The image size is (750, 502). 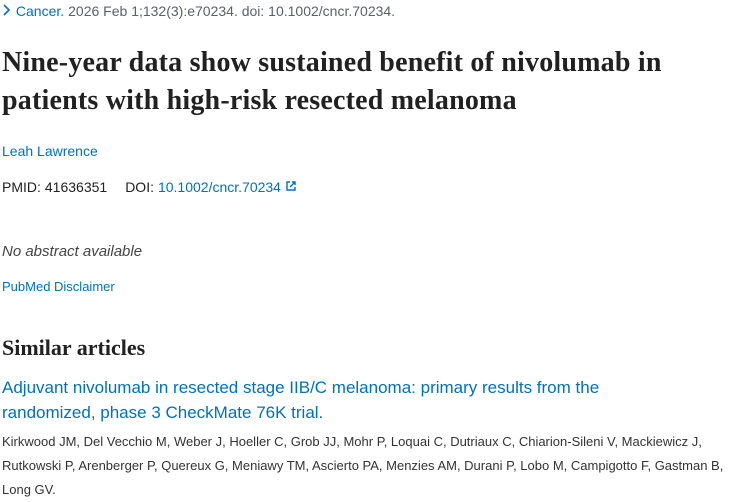 What do you see at coordinates (74, 347) in the screenshot?
I see `similar-heading: Similar articles` at bounding box center [74, 347].